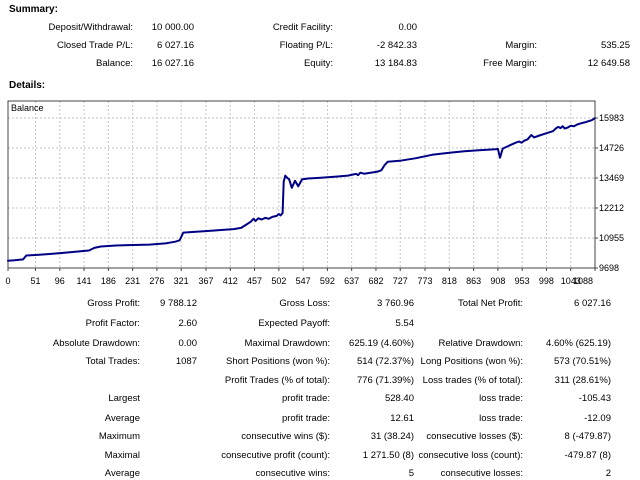 This screenshot has width=640, height=480. I want to click on stat-value: 8 (-479.87), so click(587, 436).